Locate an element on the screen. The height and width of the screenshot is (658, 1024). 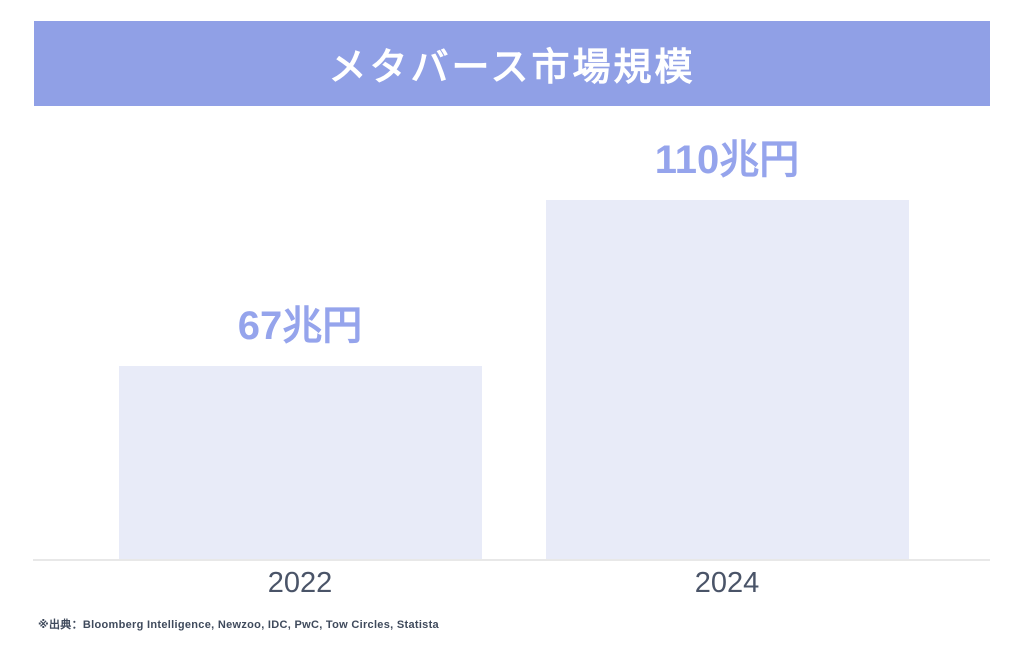
bar-value-label-2022: 67兆円 is located at coordinates (300, 326).